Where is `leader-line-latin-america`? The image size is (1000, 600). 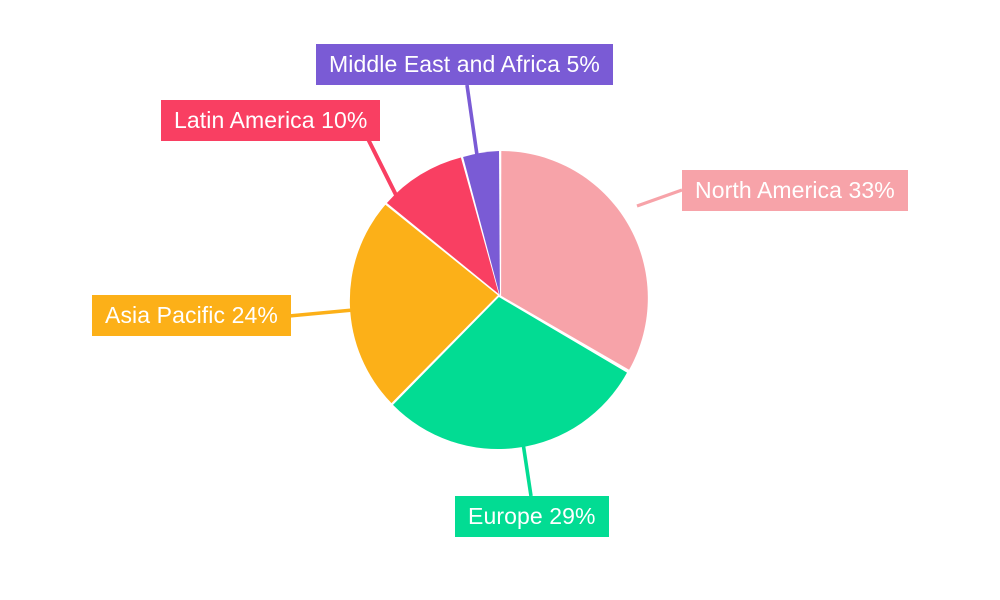 leader-line-latin-america is located at coordinates (383, 169).